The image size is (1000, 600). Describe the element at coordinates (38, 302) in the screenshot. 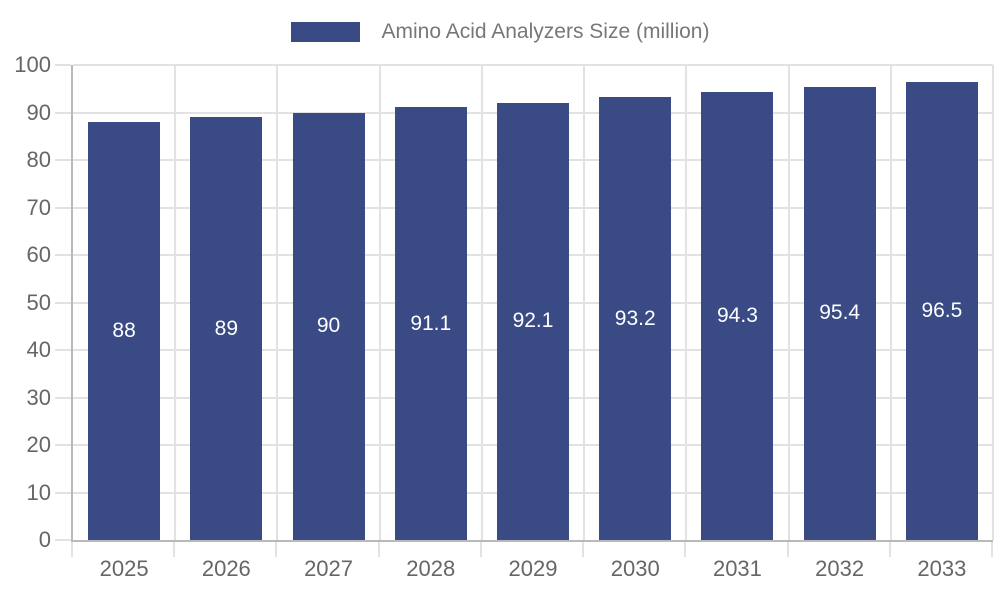

I see `y-tick-label: 50` at that location.